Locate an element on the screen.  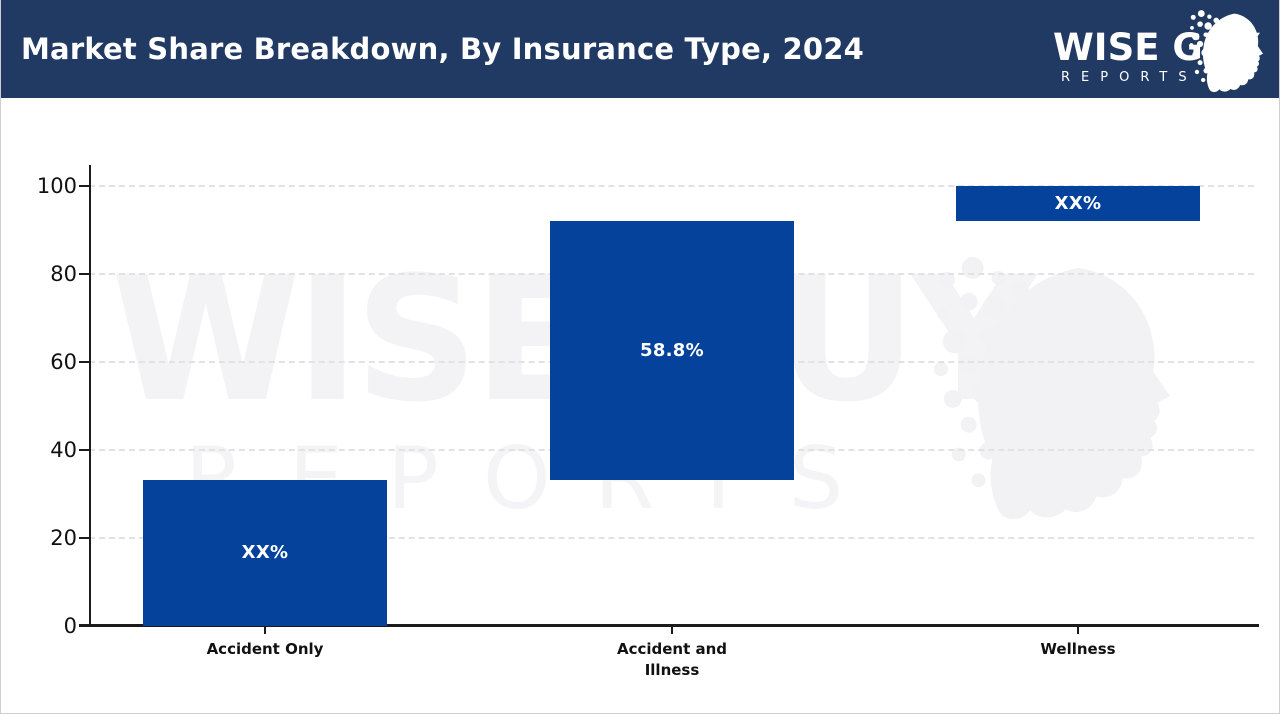
y-tick-label: 20 is located at coordinates (63, 538).